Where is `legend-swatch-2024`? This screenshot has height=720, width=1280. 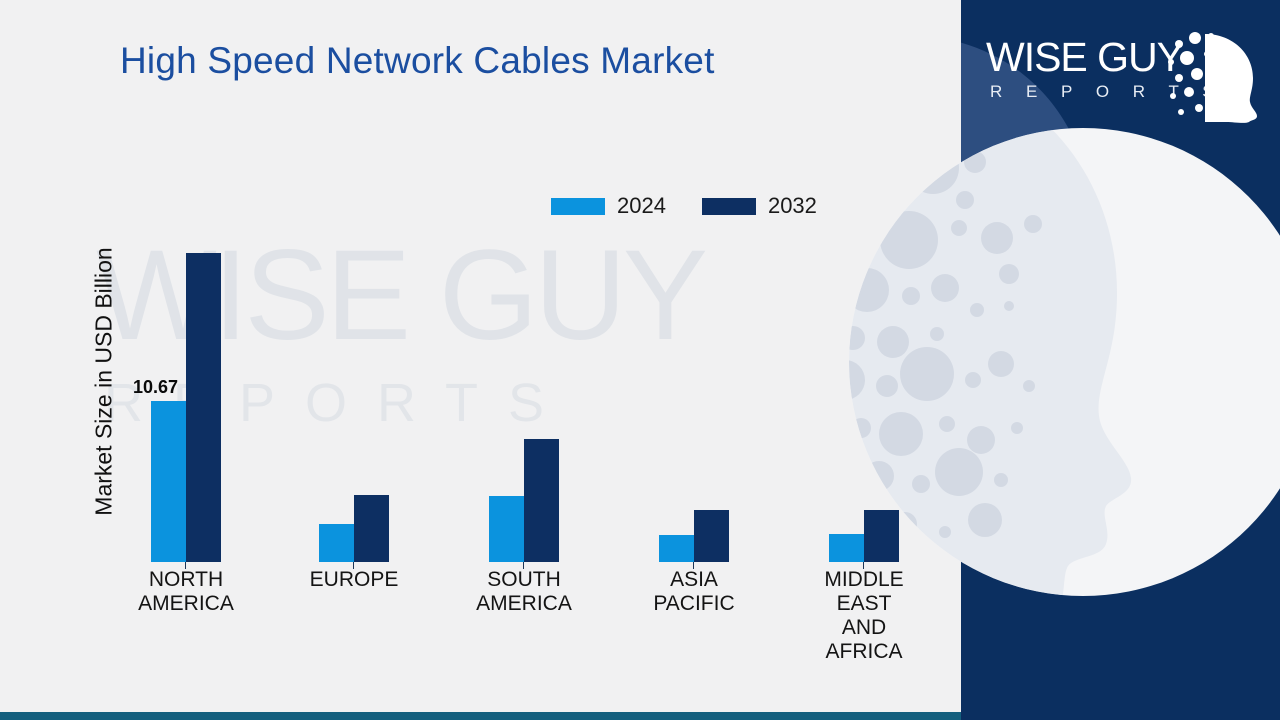 legend-swatch-2024 is located at coordinates (578, 206).